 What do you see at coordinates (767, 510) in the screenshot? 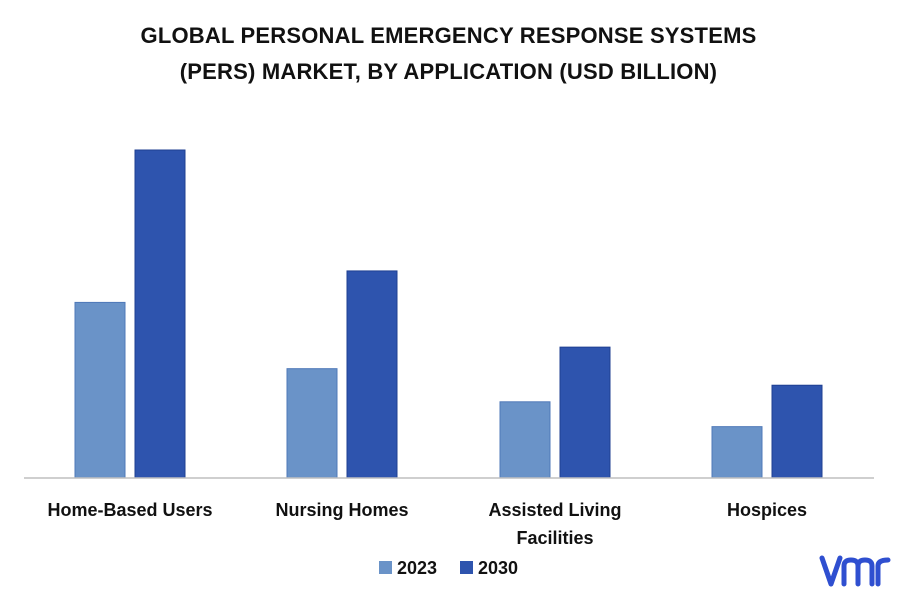
I see `x-tick-label: Hospices` at bounding box center [767, 510].